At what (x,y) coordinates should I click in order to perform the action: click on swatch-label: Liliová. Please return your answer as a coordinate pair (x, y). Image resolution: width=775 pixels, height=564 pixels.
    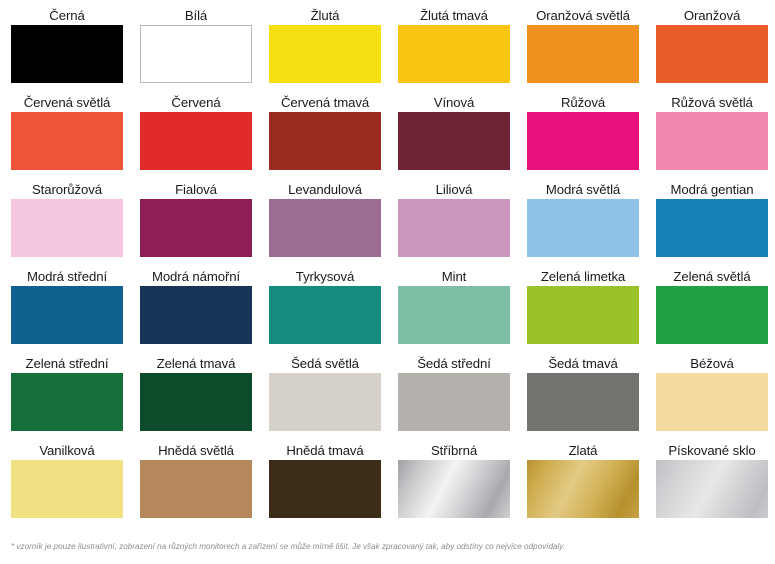
    Looking at the image, I should click on (454, 189).